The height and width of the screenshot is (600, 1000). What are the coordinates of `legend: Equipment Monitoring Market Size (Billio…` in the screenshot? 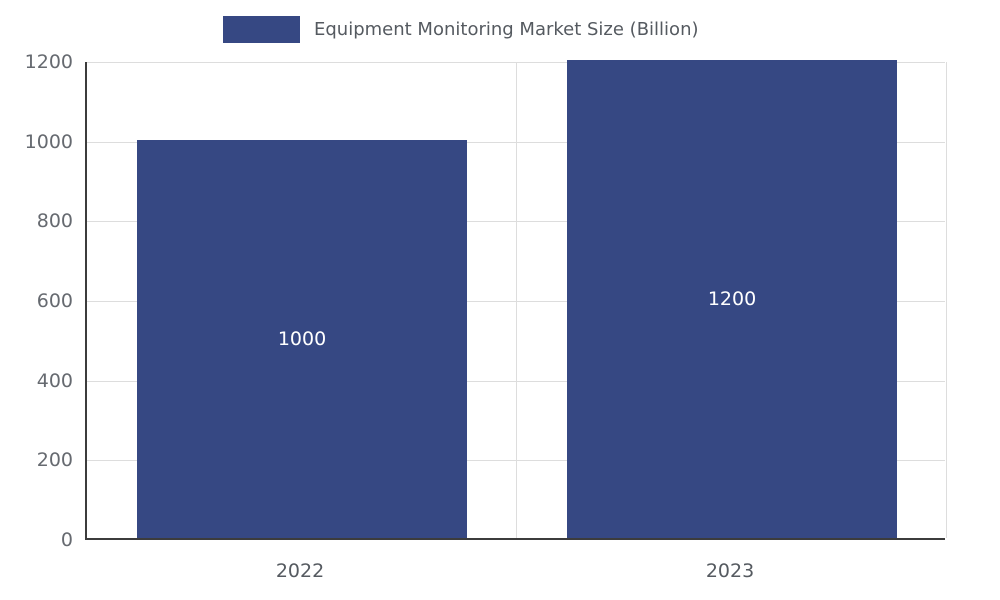 It's located at (461, 29).